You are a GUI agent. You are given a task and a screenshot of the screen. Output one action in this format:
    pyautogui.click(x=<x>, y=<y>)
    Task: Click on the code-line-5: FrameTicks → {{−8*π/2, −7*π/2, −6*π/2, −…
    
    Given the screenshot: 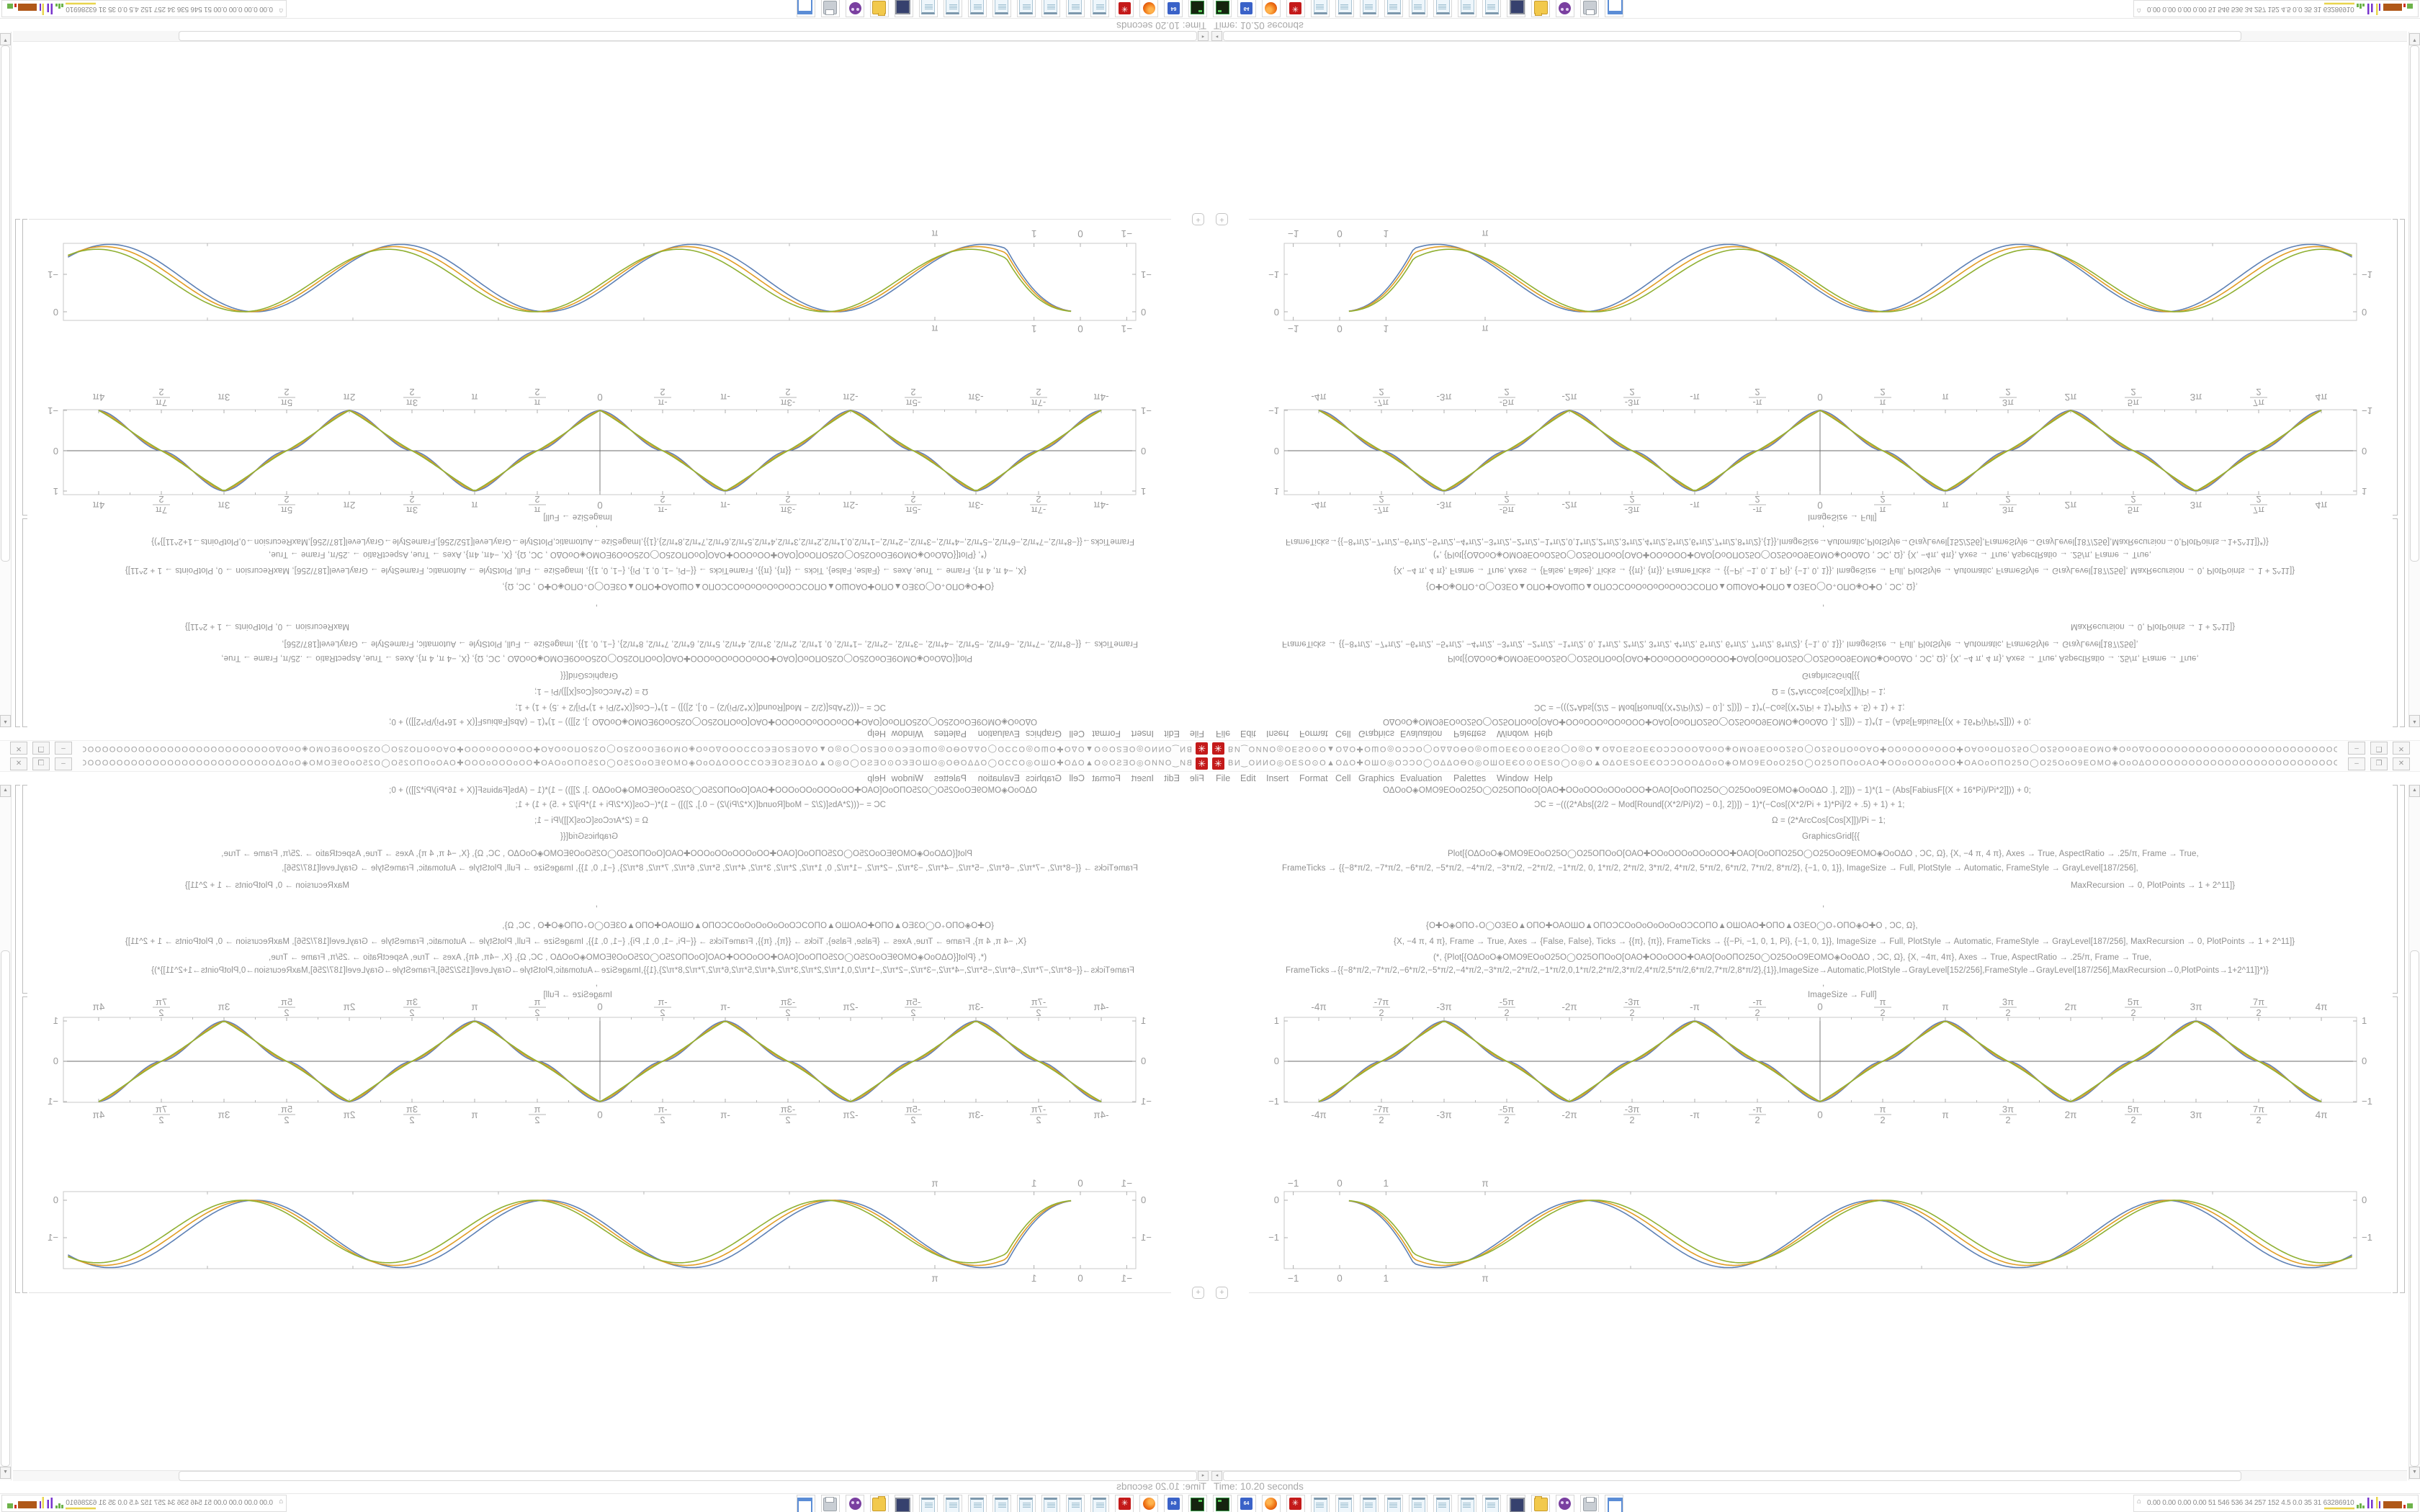 What is the action you would take?
    pyautogui.click(x=1710, y=868)
    